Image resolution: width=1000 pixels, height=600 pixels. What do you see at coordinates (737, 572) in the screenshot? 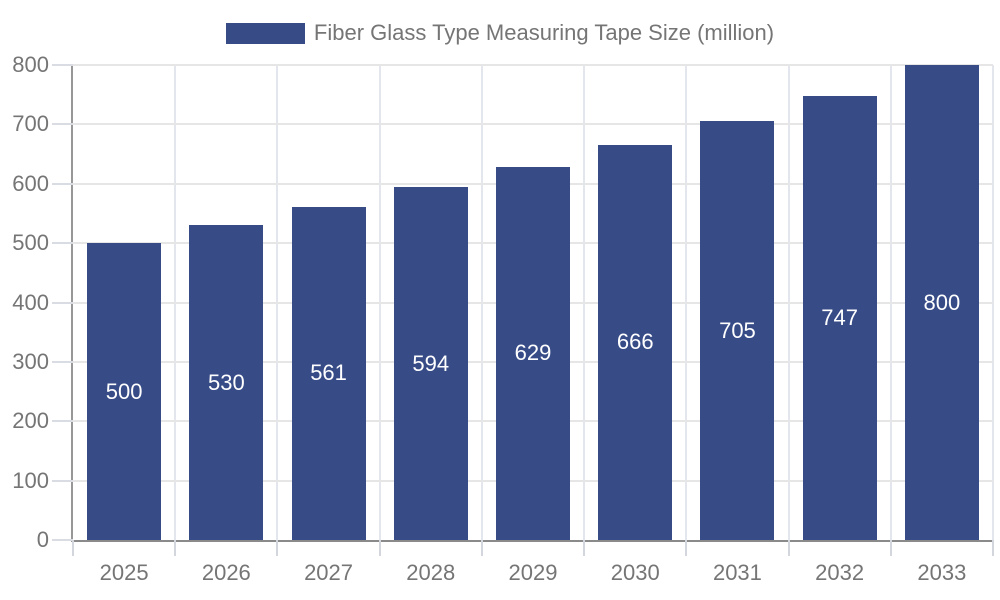
I see `x-axis-label: 2031` at bounding box center [737, 572].